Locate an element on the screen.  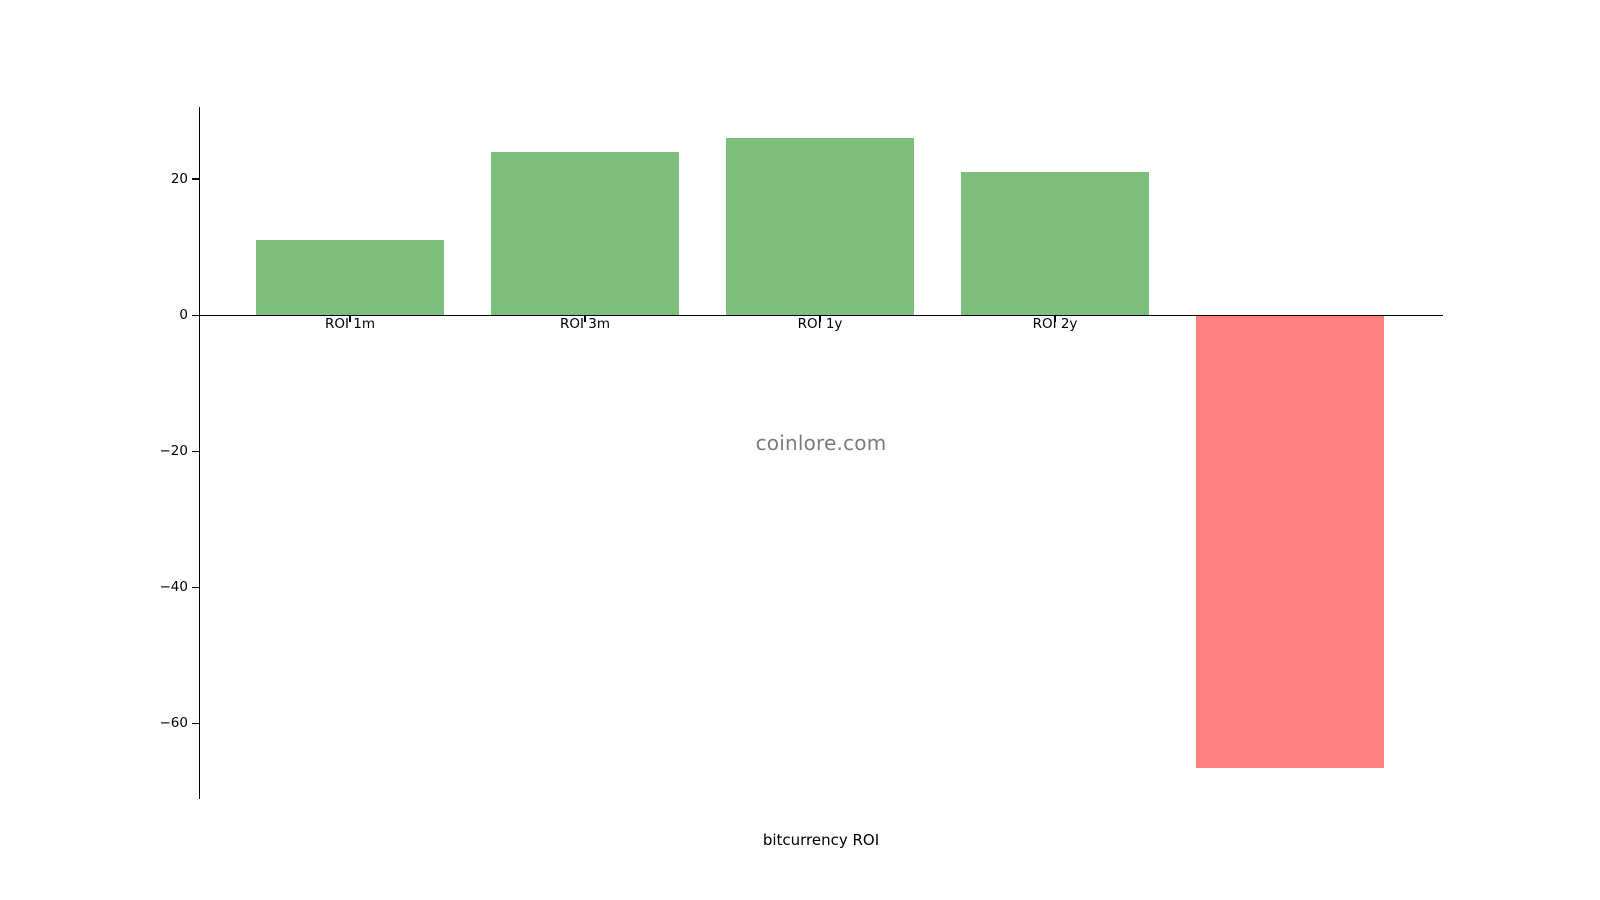
x-tick-label-roi-1m: ROI 1m is located at coordinates (350, 324).